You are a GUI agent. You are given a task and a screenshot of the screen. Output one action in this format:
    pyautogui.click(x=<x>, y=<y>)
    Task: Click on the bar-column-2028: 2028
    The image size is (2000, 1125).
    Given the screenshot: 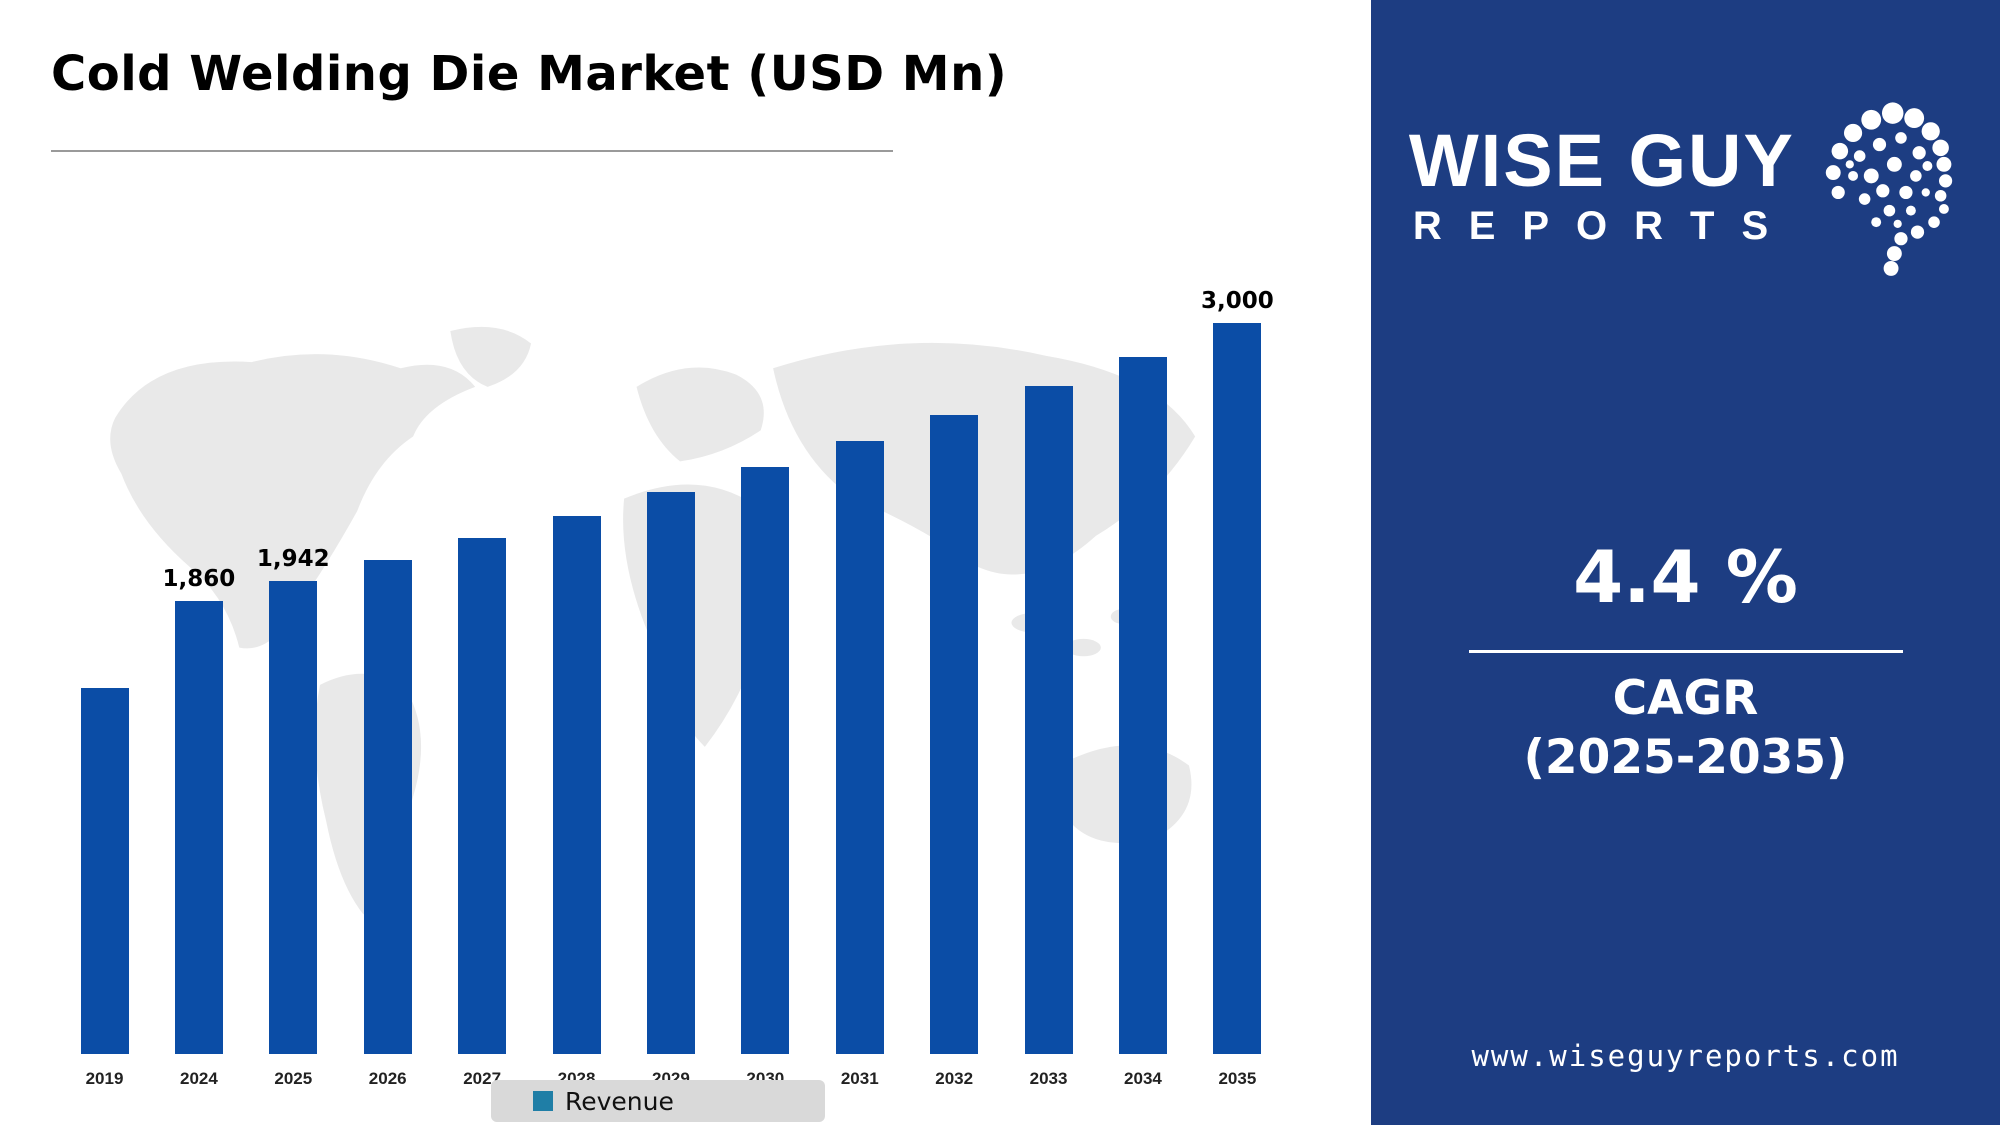 What is the action you would take?
    pyautogui.click(x=576, y=679)
    